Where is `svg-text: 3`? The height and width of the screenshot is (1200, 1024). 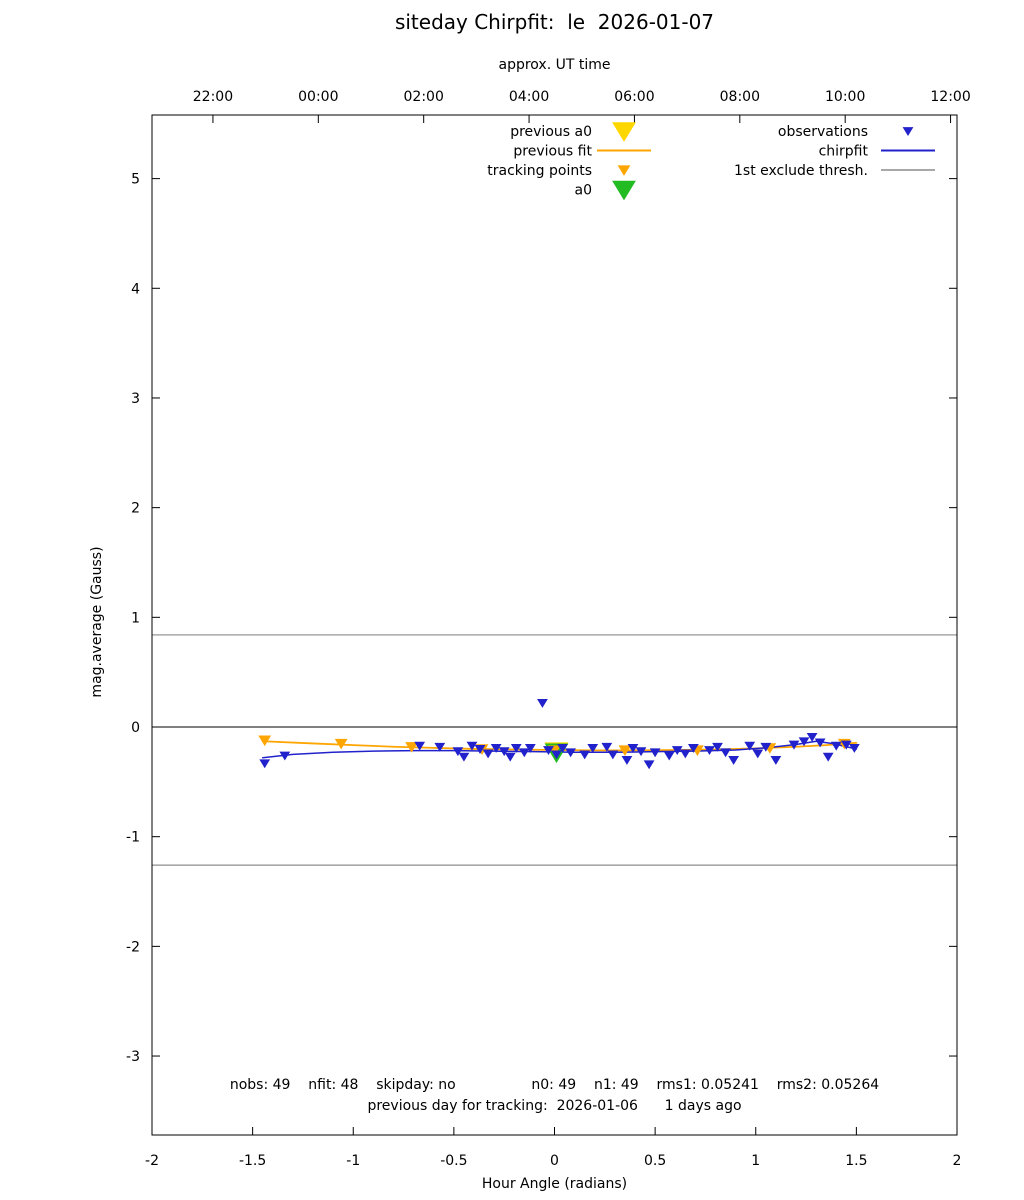 svg-text: 3 is located at coordinates (135, 399).